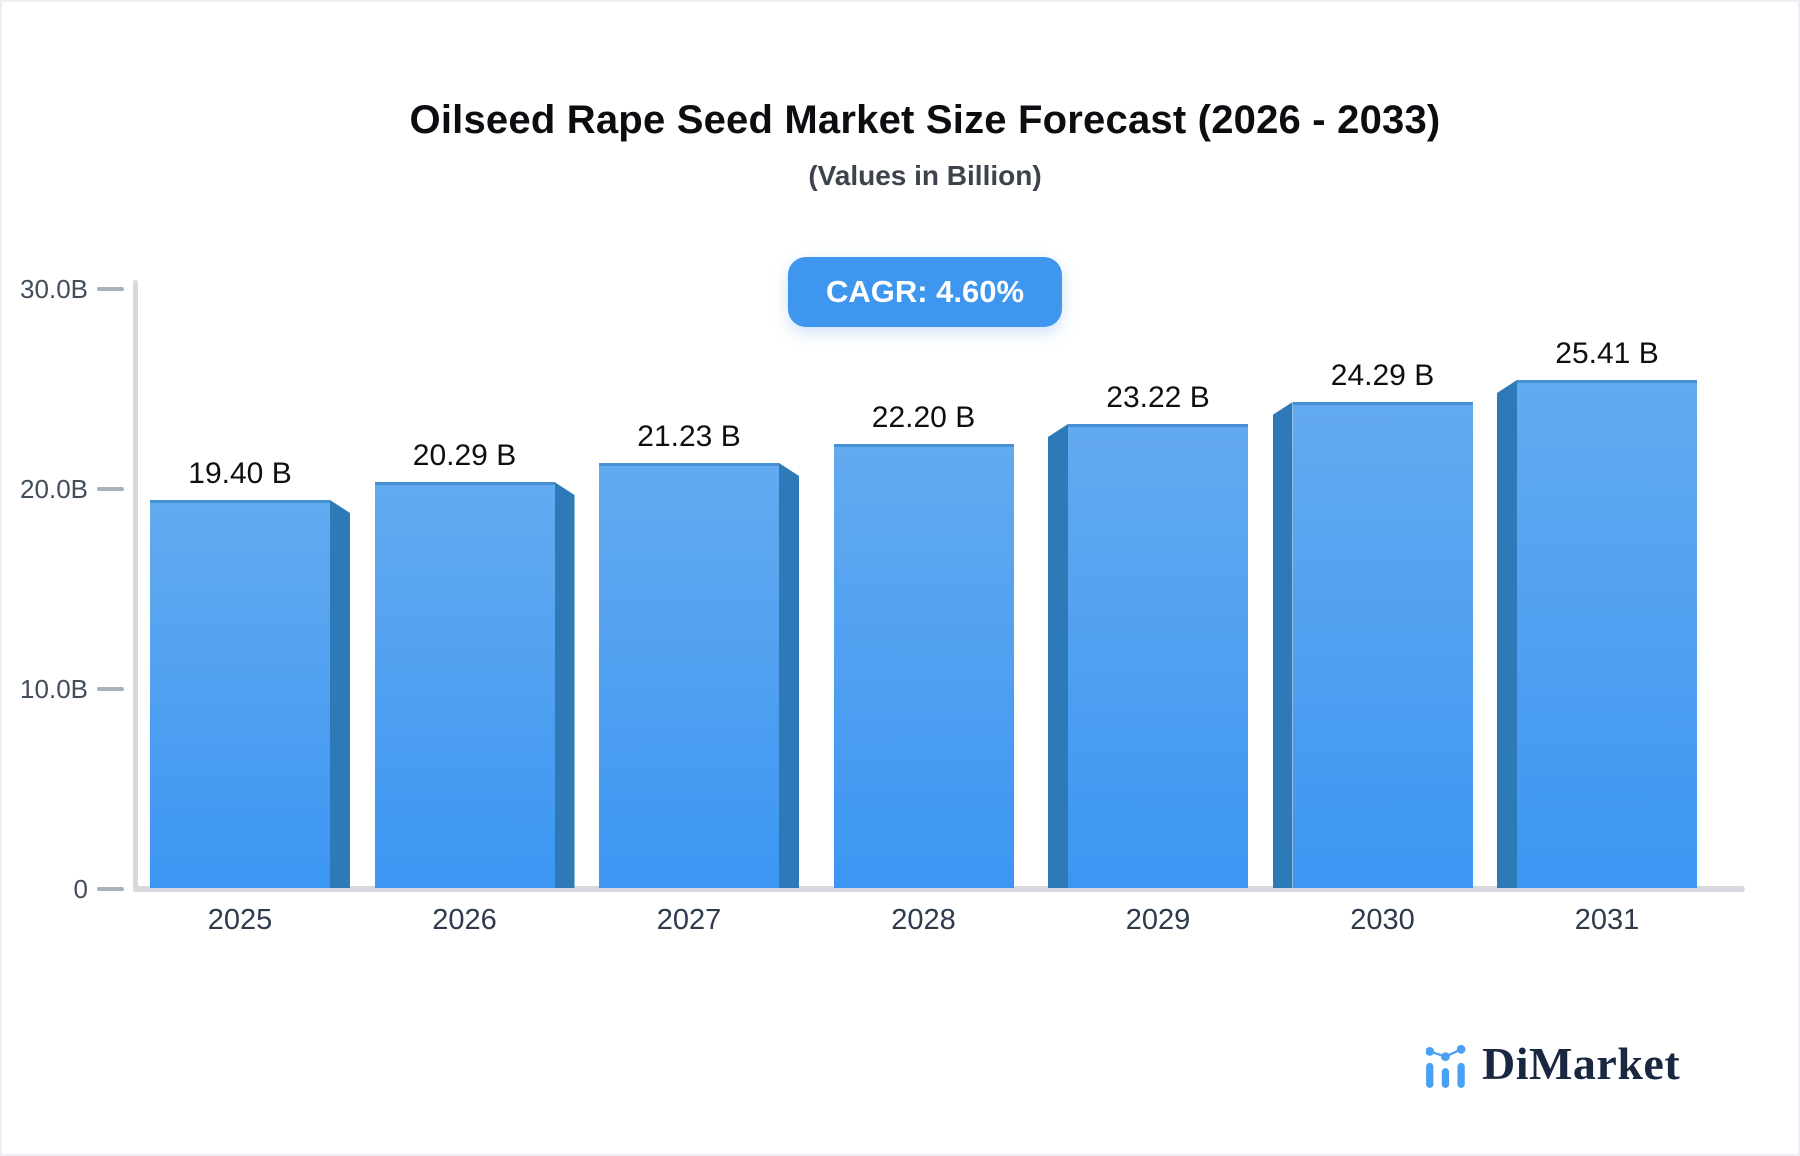 The height and width of the screenshot is (1156, 1800). I want to click on x-axis-label: 2031, so click(1607, 920).